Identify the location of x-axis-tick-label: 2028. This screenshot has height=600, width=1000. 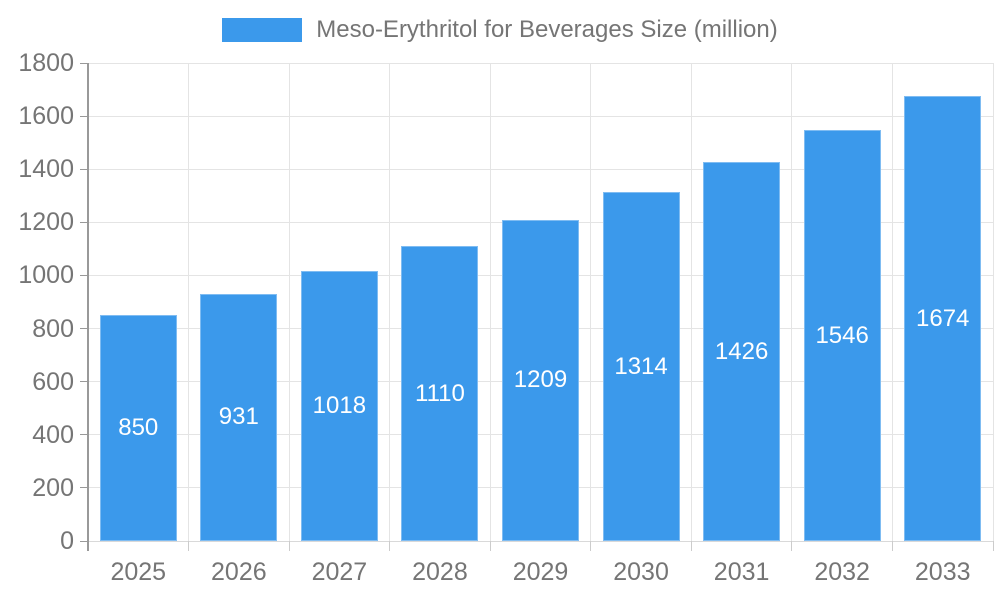
(440, 572).